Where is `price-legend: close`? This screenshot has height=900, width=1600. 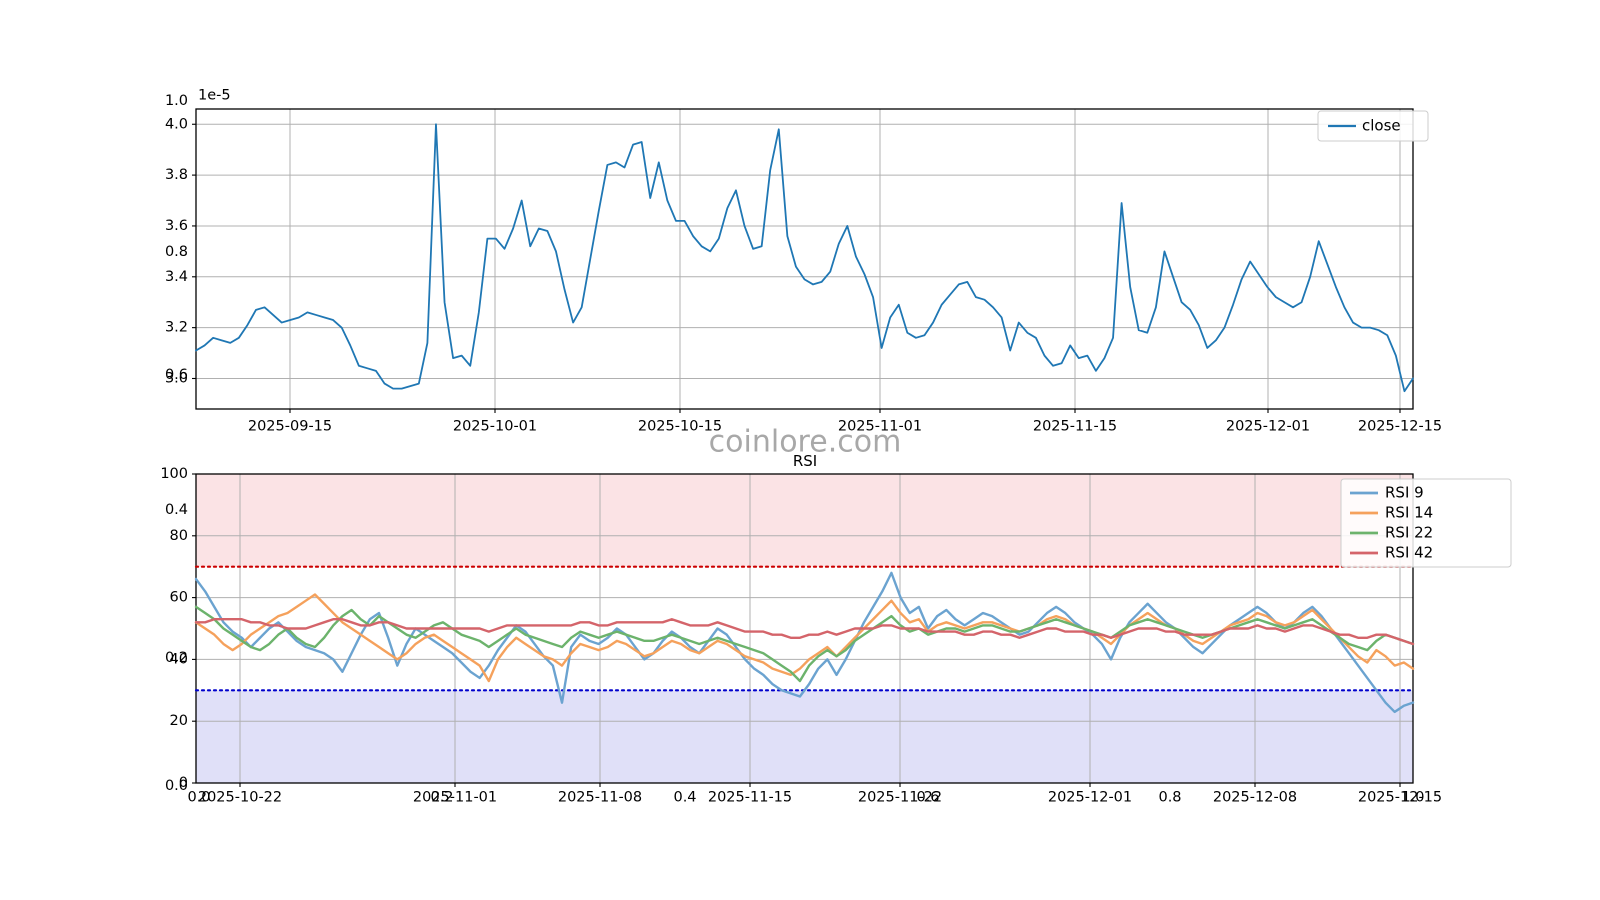 price-legend: close is located at coordinates (1373, 126).